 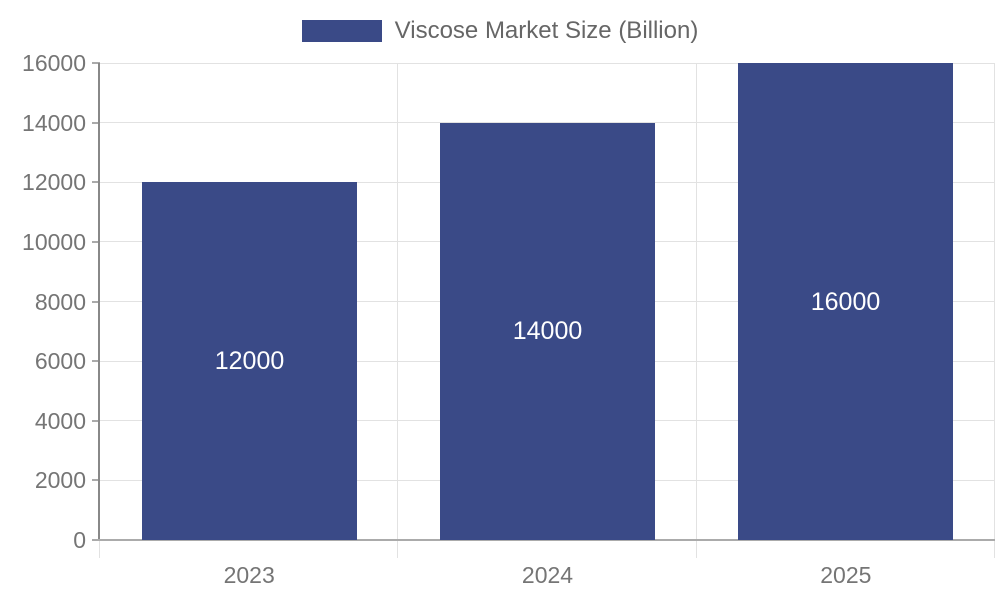 What do you see at coordinates (60, 480) in the screenshot?
I see `y-tick-label: 2000` at bounding box center [60, 480].